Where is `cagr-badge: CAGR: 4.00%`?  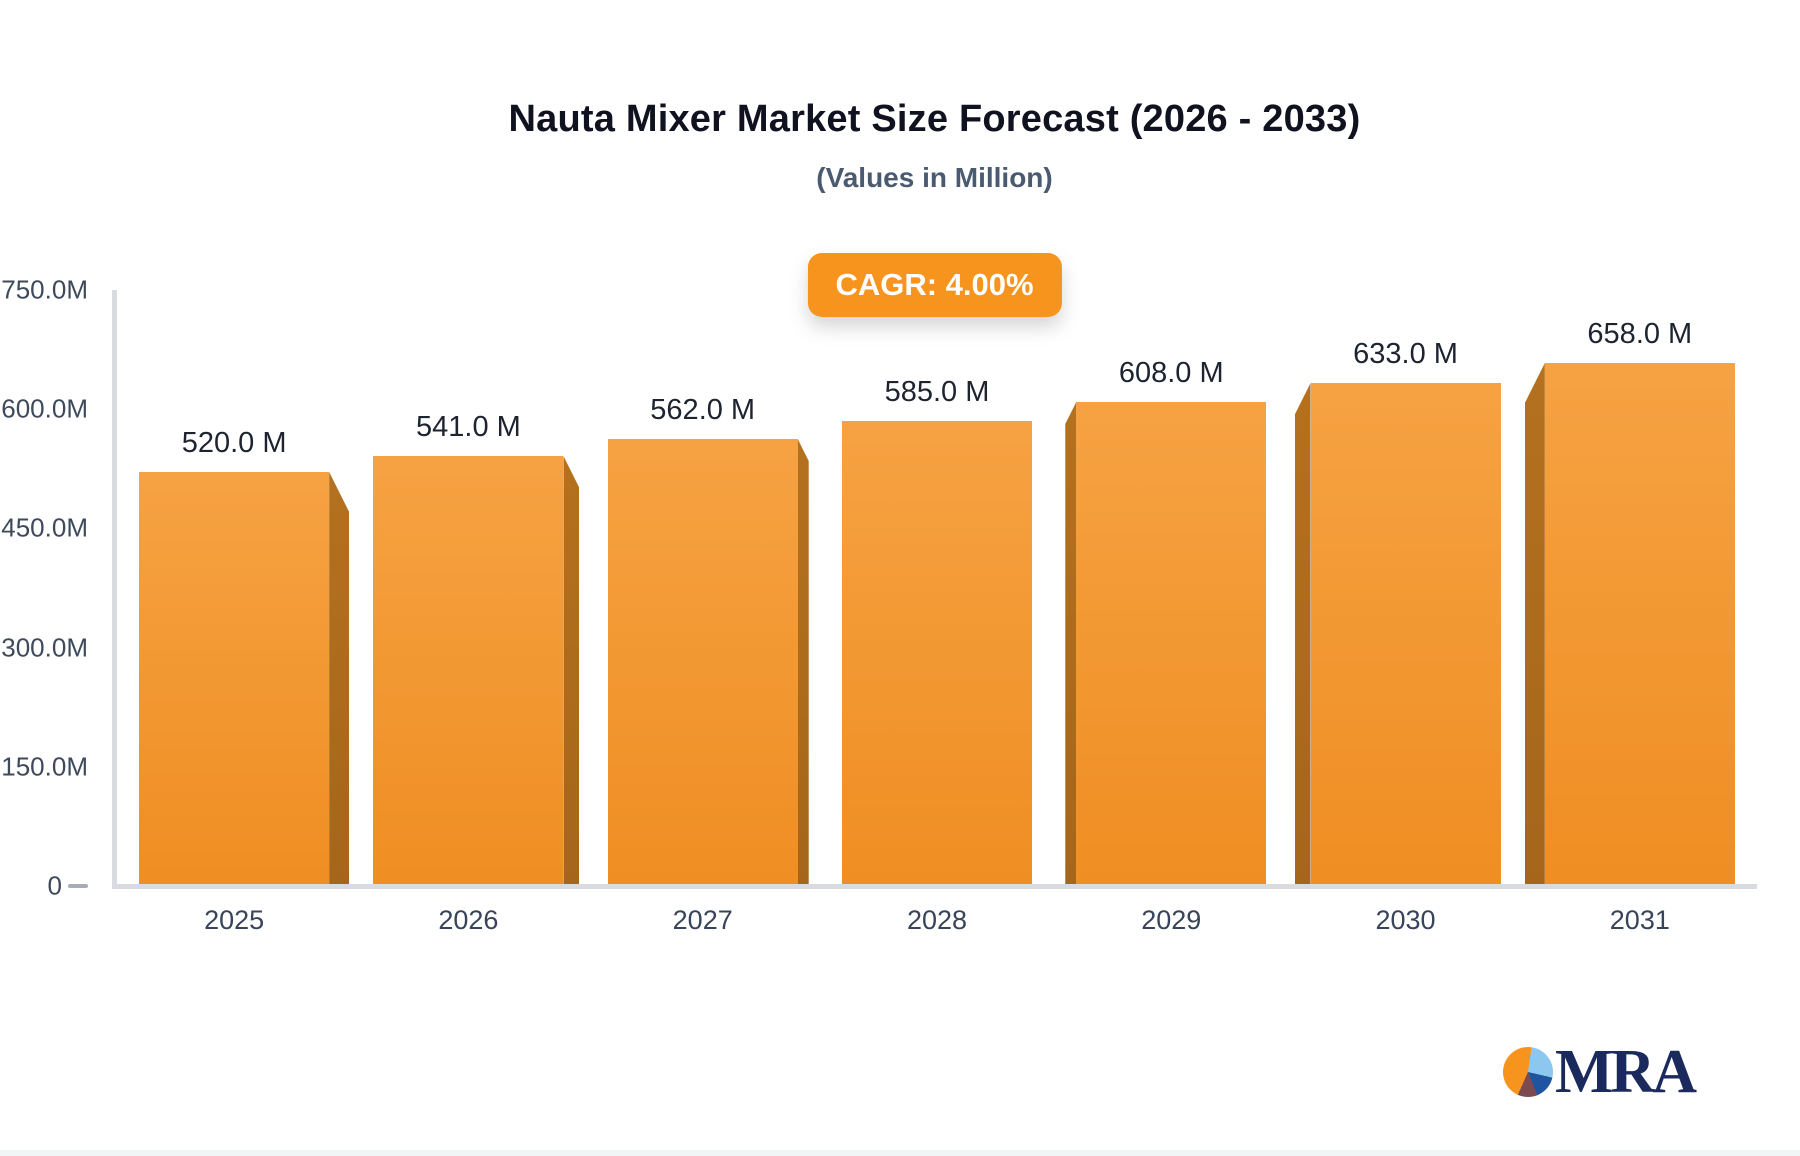
cagr-badge: CAGR: 4.00% is located at coordinates (934, 285).